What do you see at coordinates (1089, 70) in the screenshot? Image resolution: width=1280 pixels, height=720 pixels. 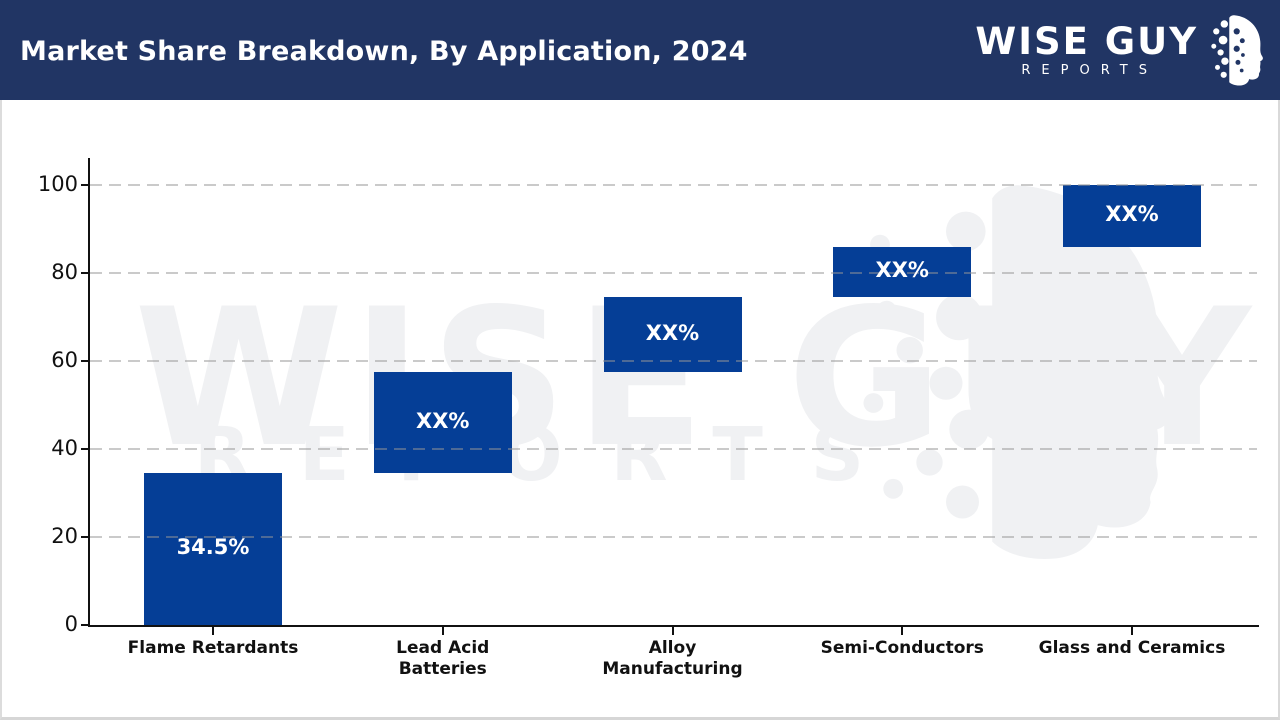 I see `logo-subtitle: REPORTS` at bounding box center [1089, 70].